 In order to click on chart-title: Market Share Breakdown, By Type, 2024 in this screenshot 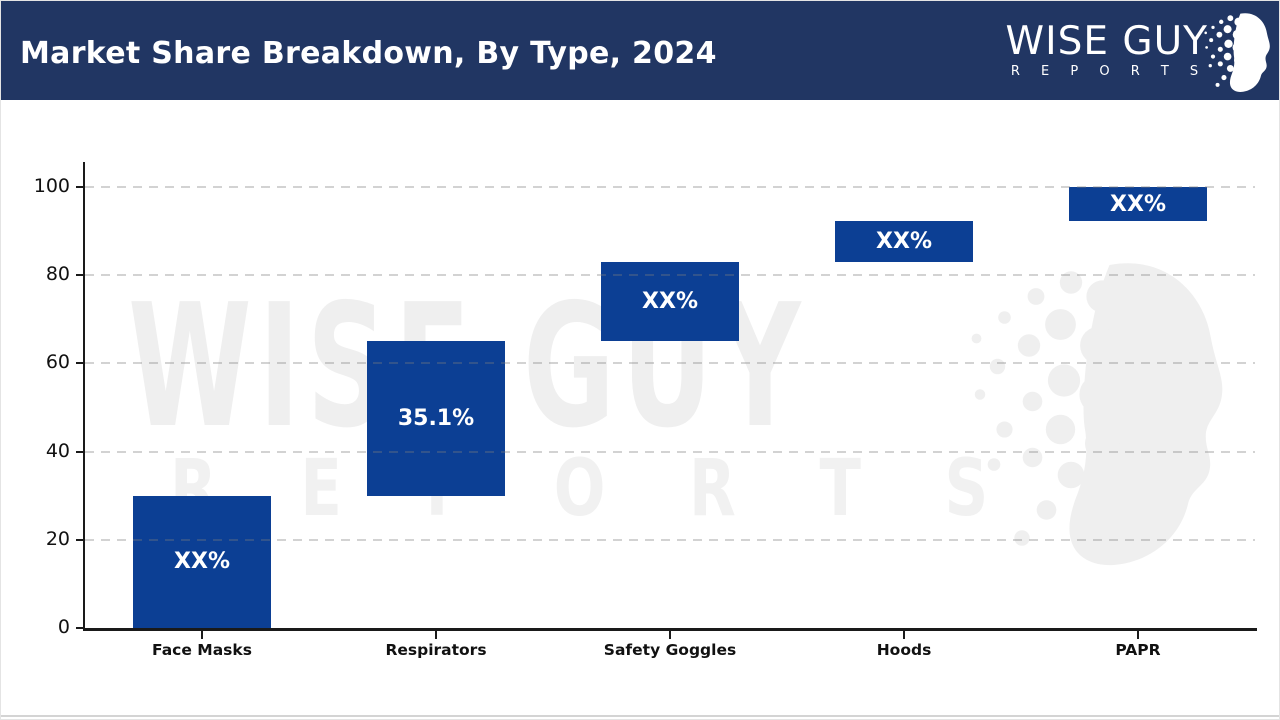, I will do `click(368, 53)`.